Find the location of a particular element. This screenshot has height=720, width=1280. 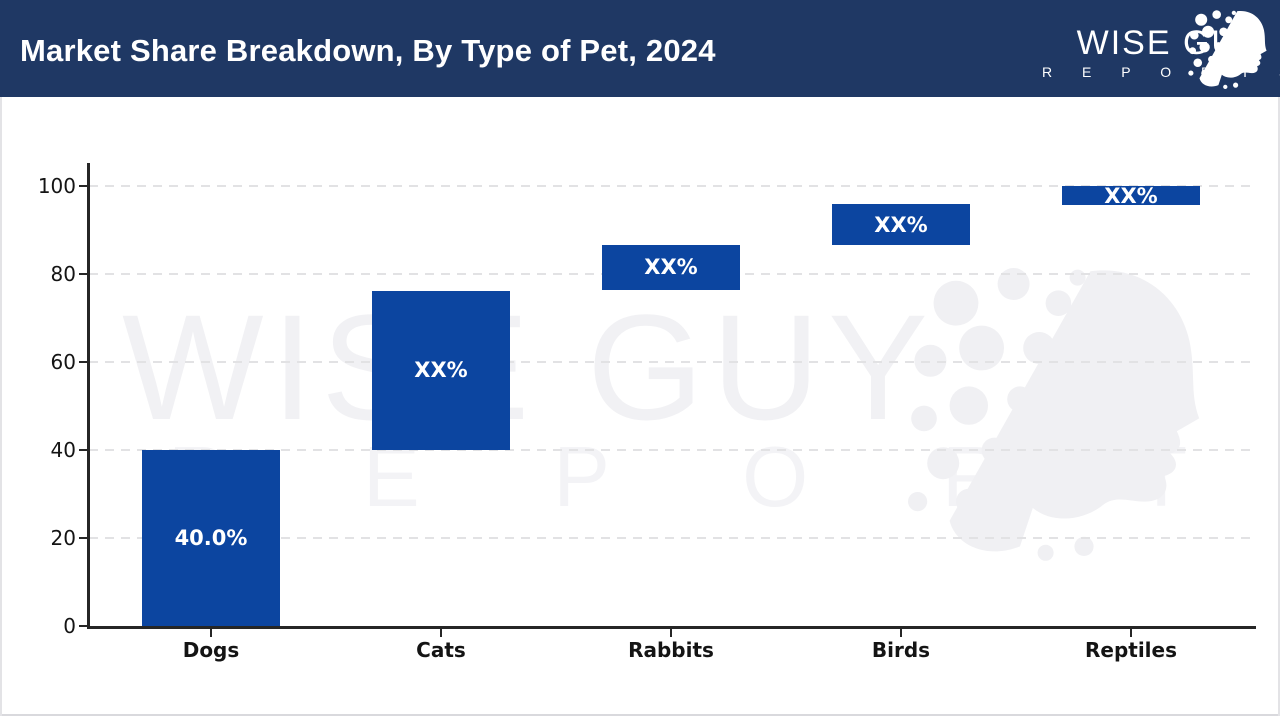

y-tick-label: 60 is located at coordinates (63, 362).